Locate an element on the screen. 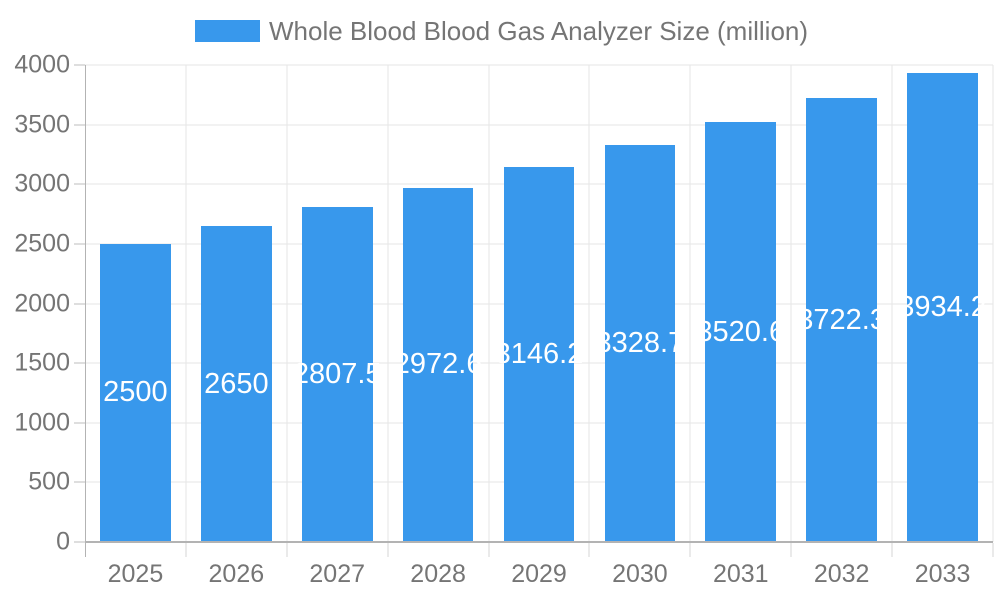 The image size is (1000, 600). bar-2033: 3934.2 is located at coordinates (942, 307).